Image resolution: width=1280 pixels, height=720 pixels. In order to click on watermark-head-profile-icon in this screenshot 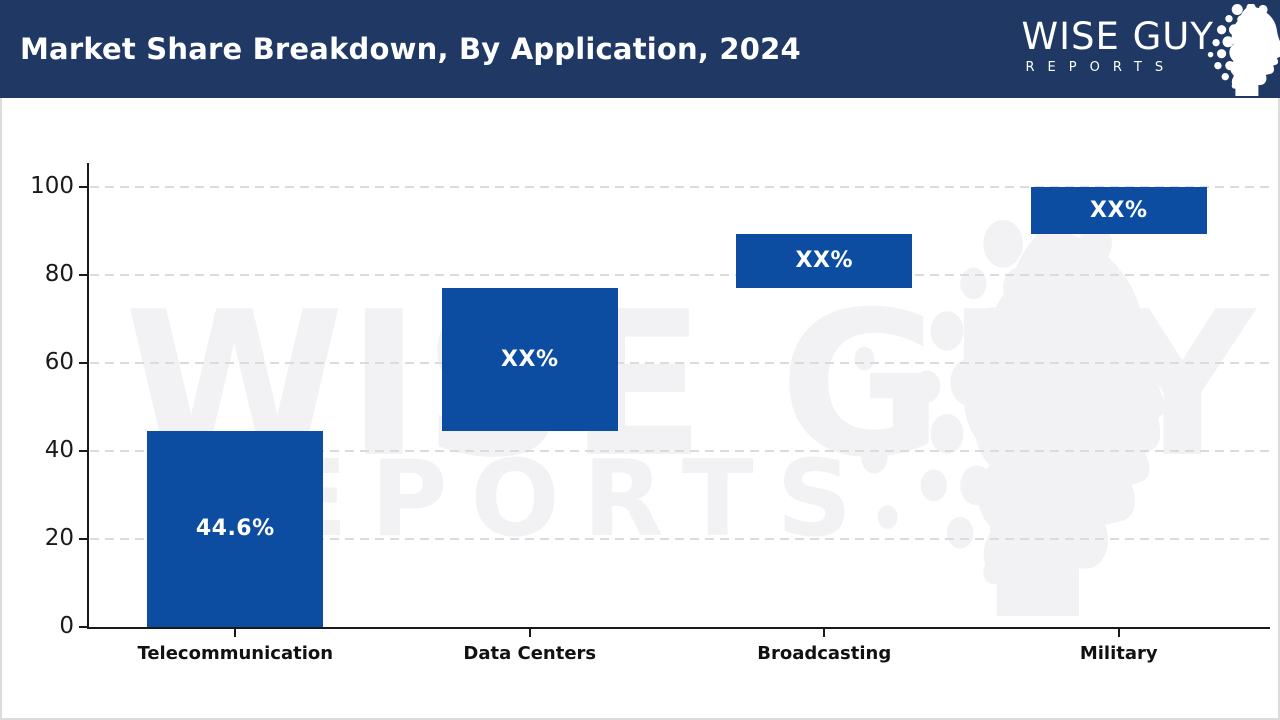, I will do `click(1011, 418)`.